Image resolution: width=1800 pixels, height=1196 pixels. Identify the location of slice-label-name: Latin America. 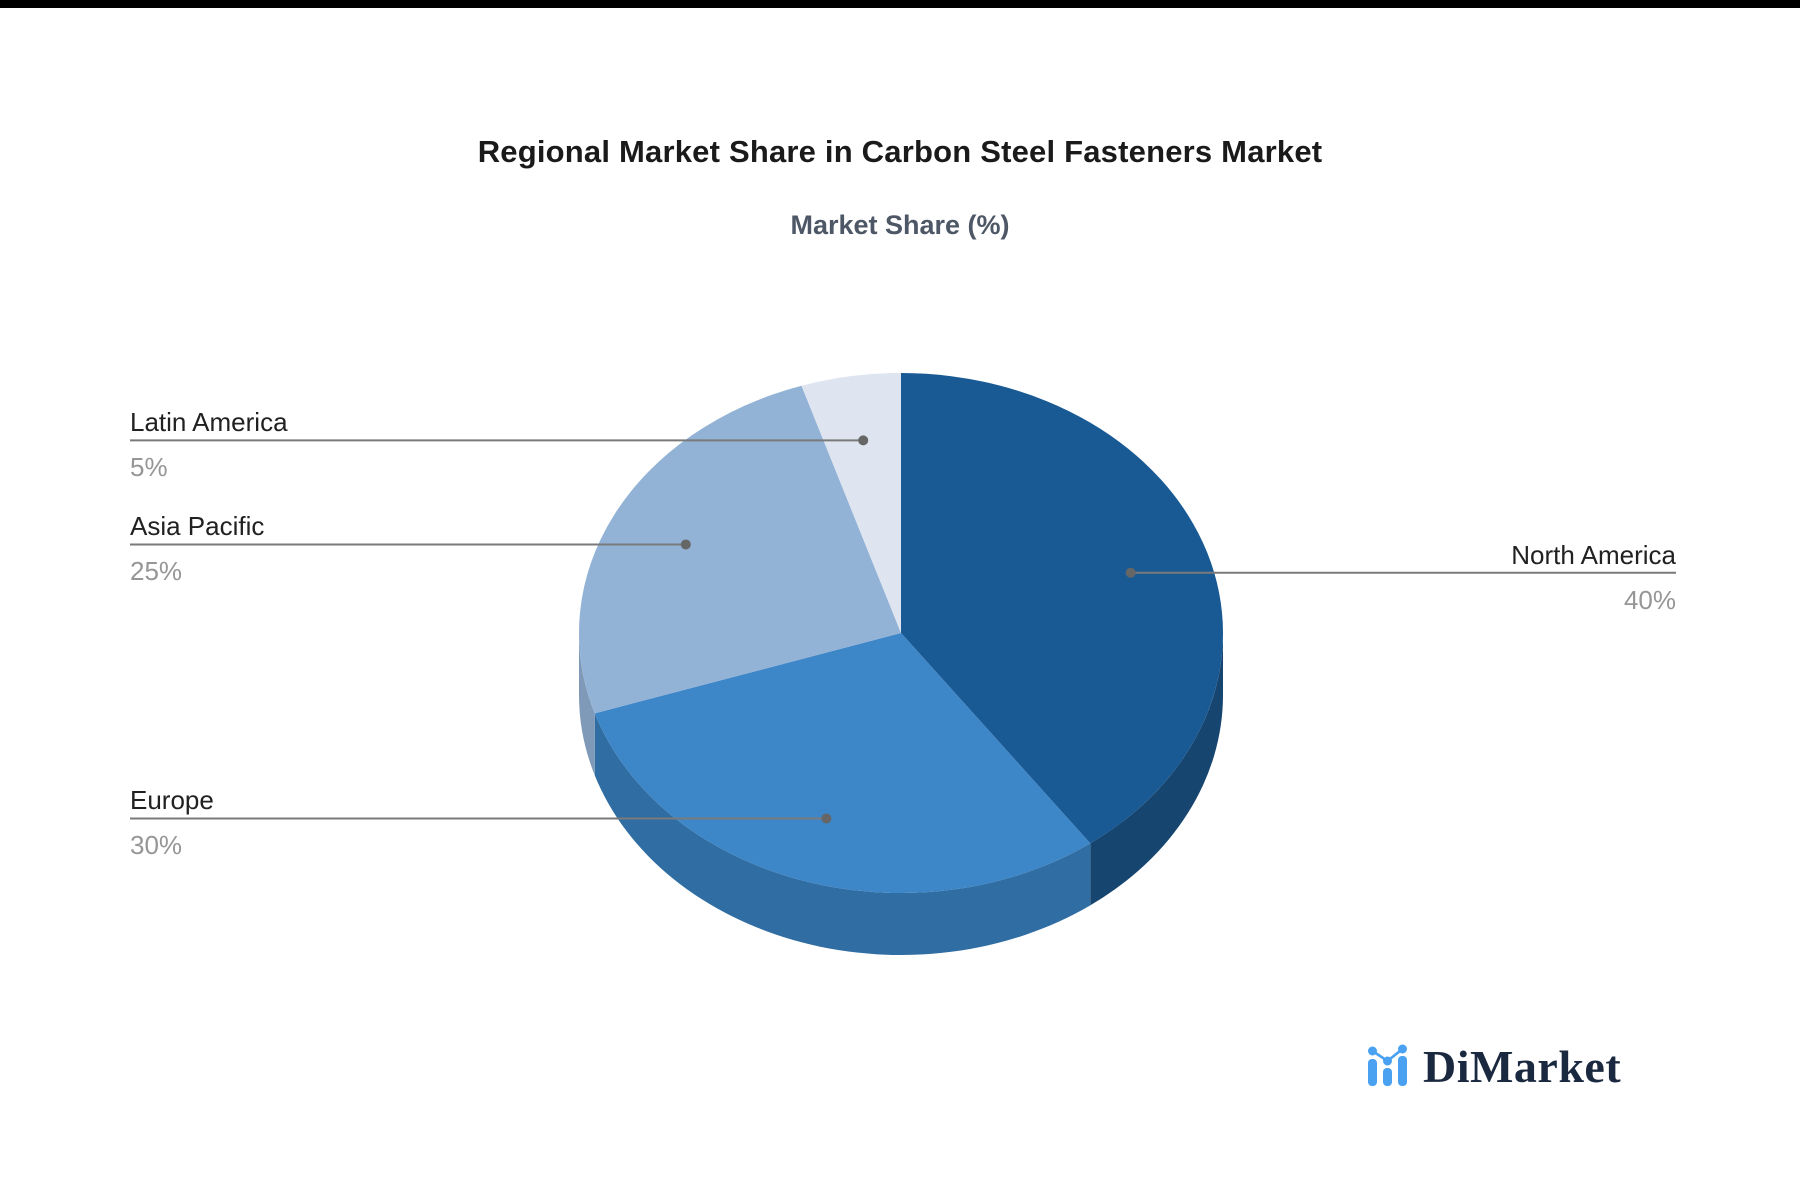
(209, 422).